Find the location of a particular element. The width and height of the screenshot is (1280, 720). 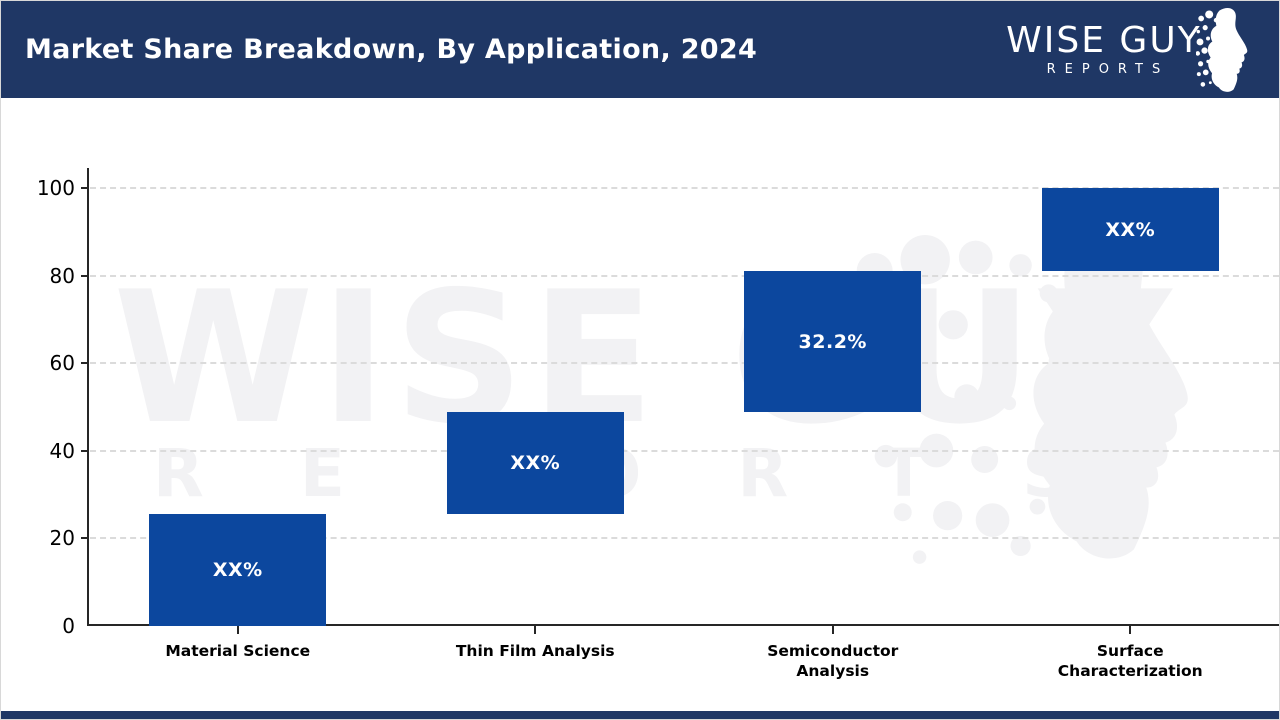

footer-bar is located at coordinates (640, 715).